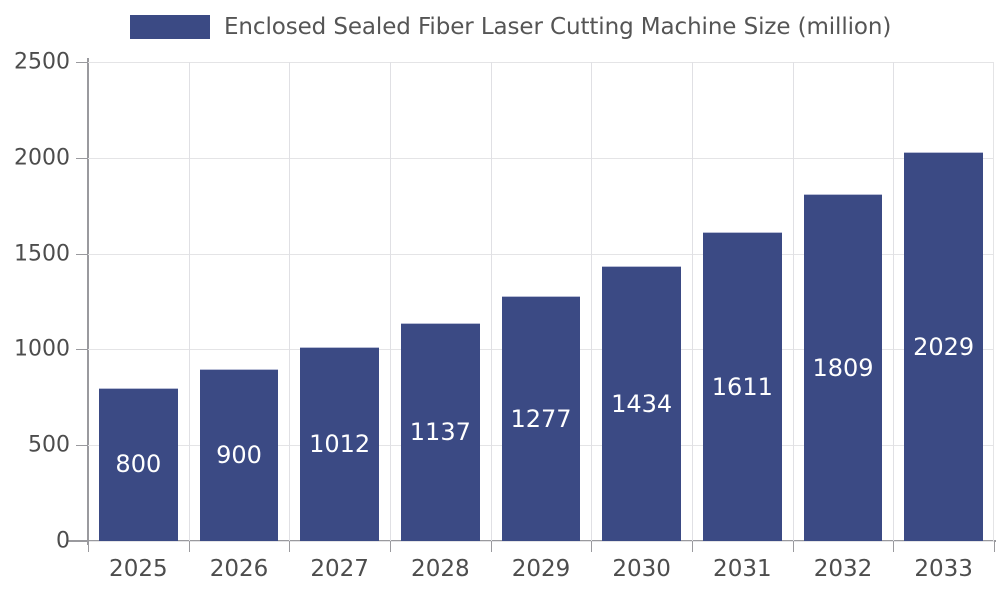 The height and width of the screenshot is (600, 1000). I want to click on legend-color-swatch, so click(170, 27).